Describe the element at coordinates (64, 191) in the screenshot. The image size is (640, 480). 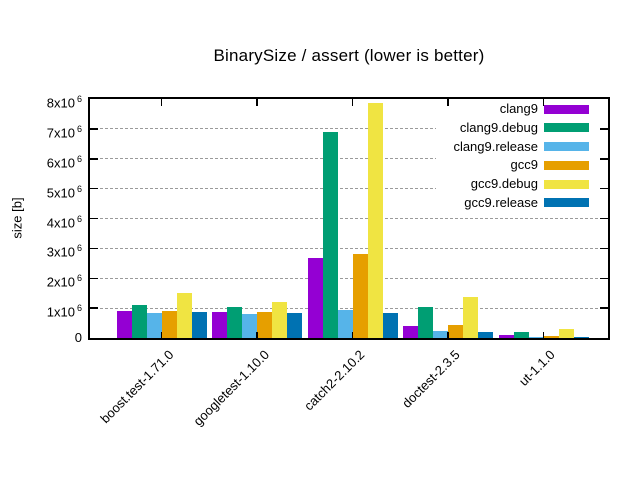
I see `y-tick-label: 5x10 6` at that location.